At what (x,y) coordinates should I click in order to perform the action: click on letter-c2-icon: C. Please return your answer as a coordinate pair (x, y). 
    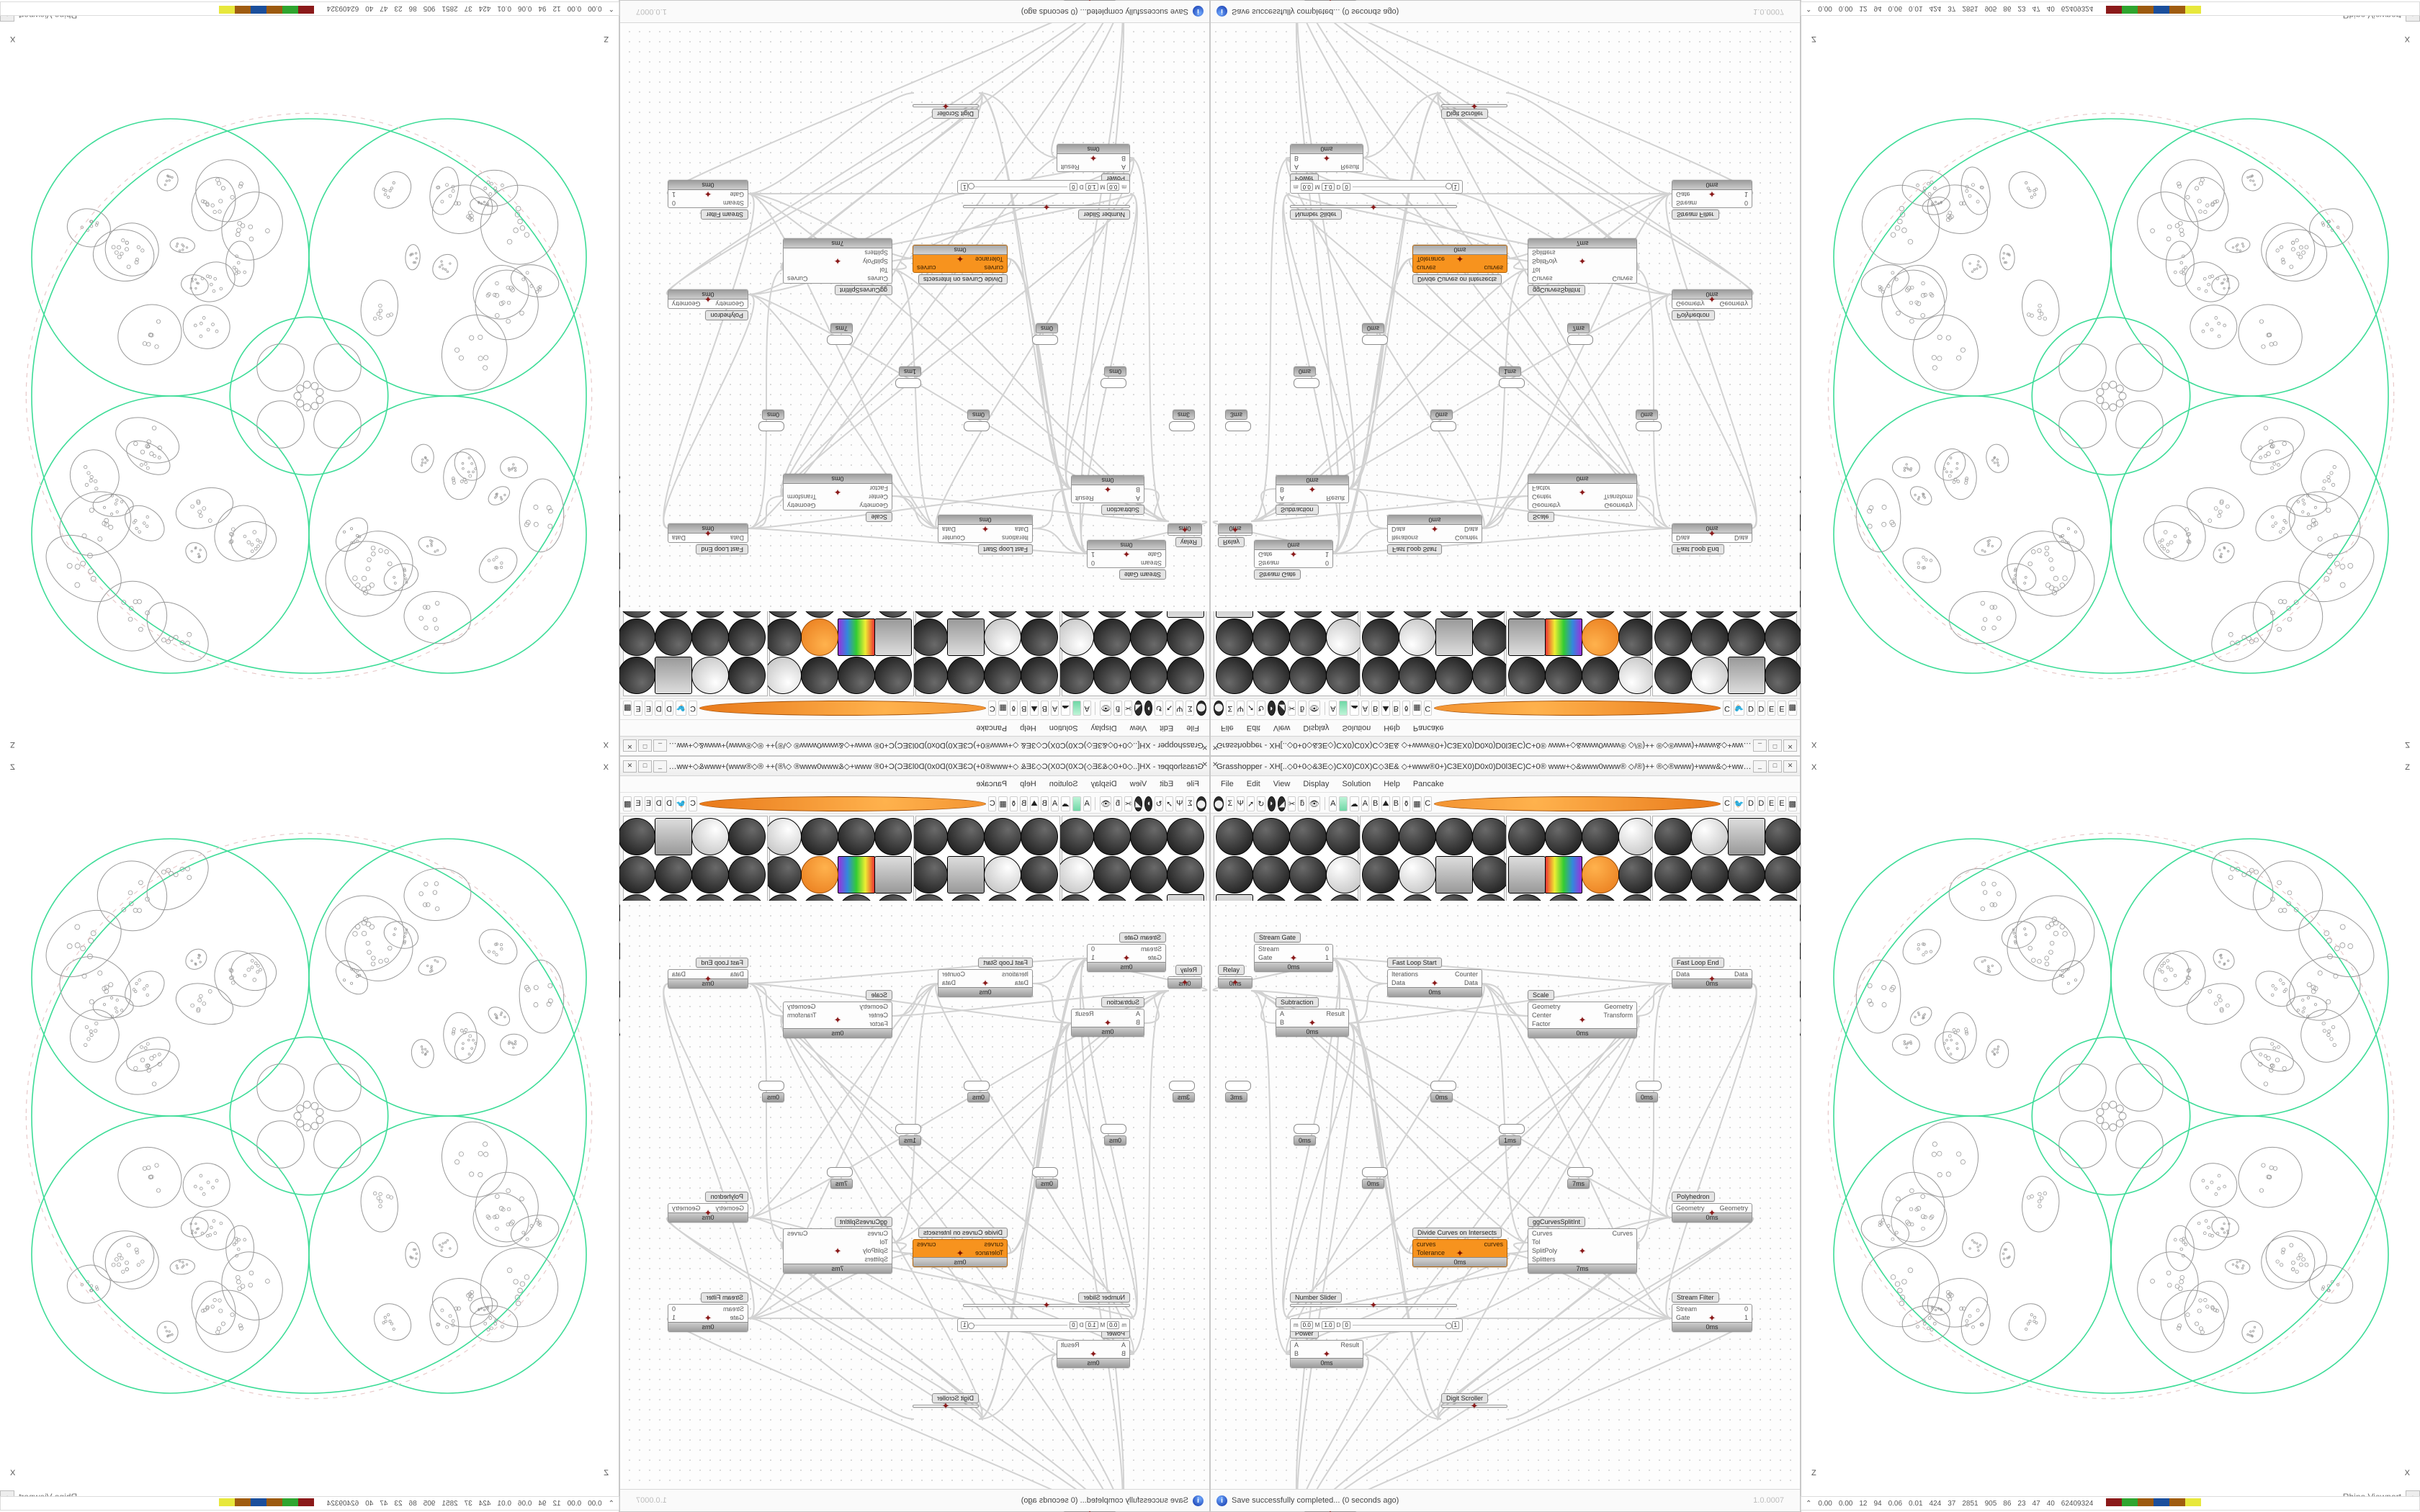
    Looking at the image, I should click on (1727, 803).